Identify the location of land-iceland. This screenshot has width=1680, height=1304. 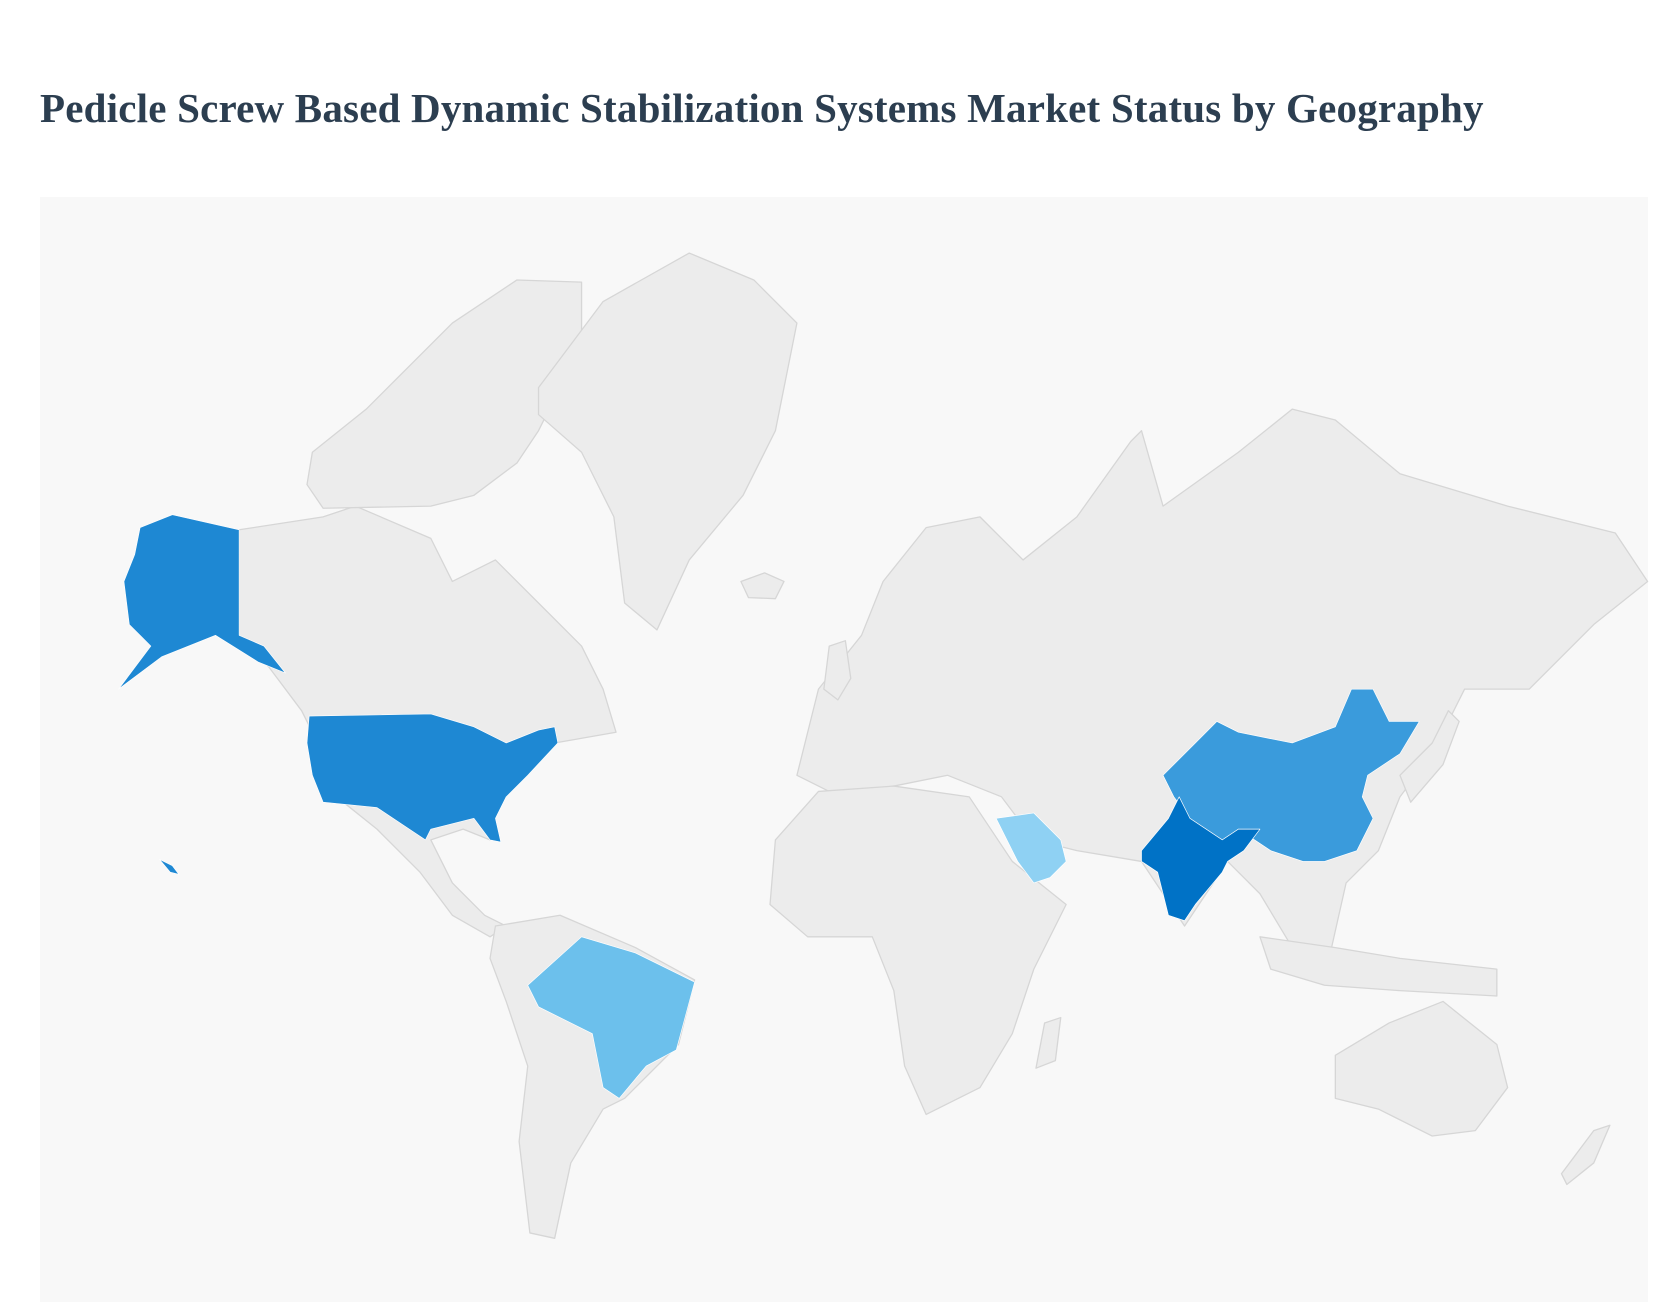
(762, 586).